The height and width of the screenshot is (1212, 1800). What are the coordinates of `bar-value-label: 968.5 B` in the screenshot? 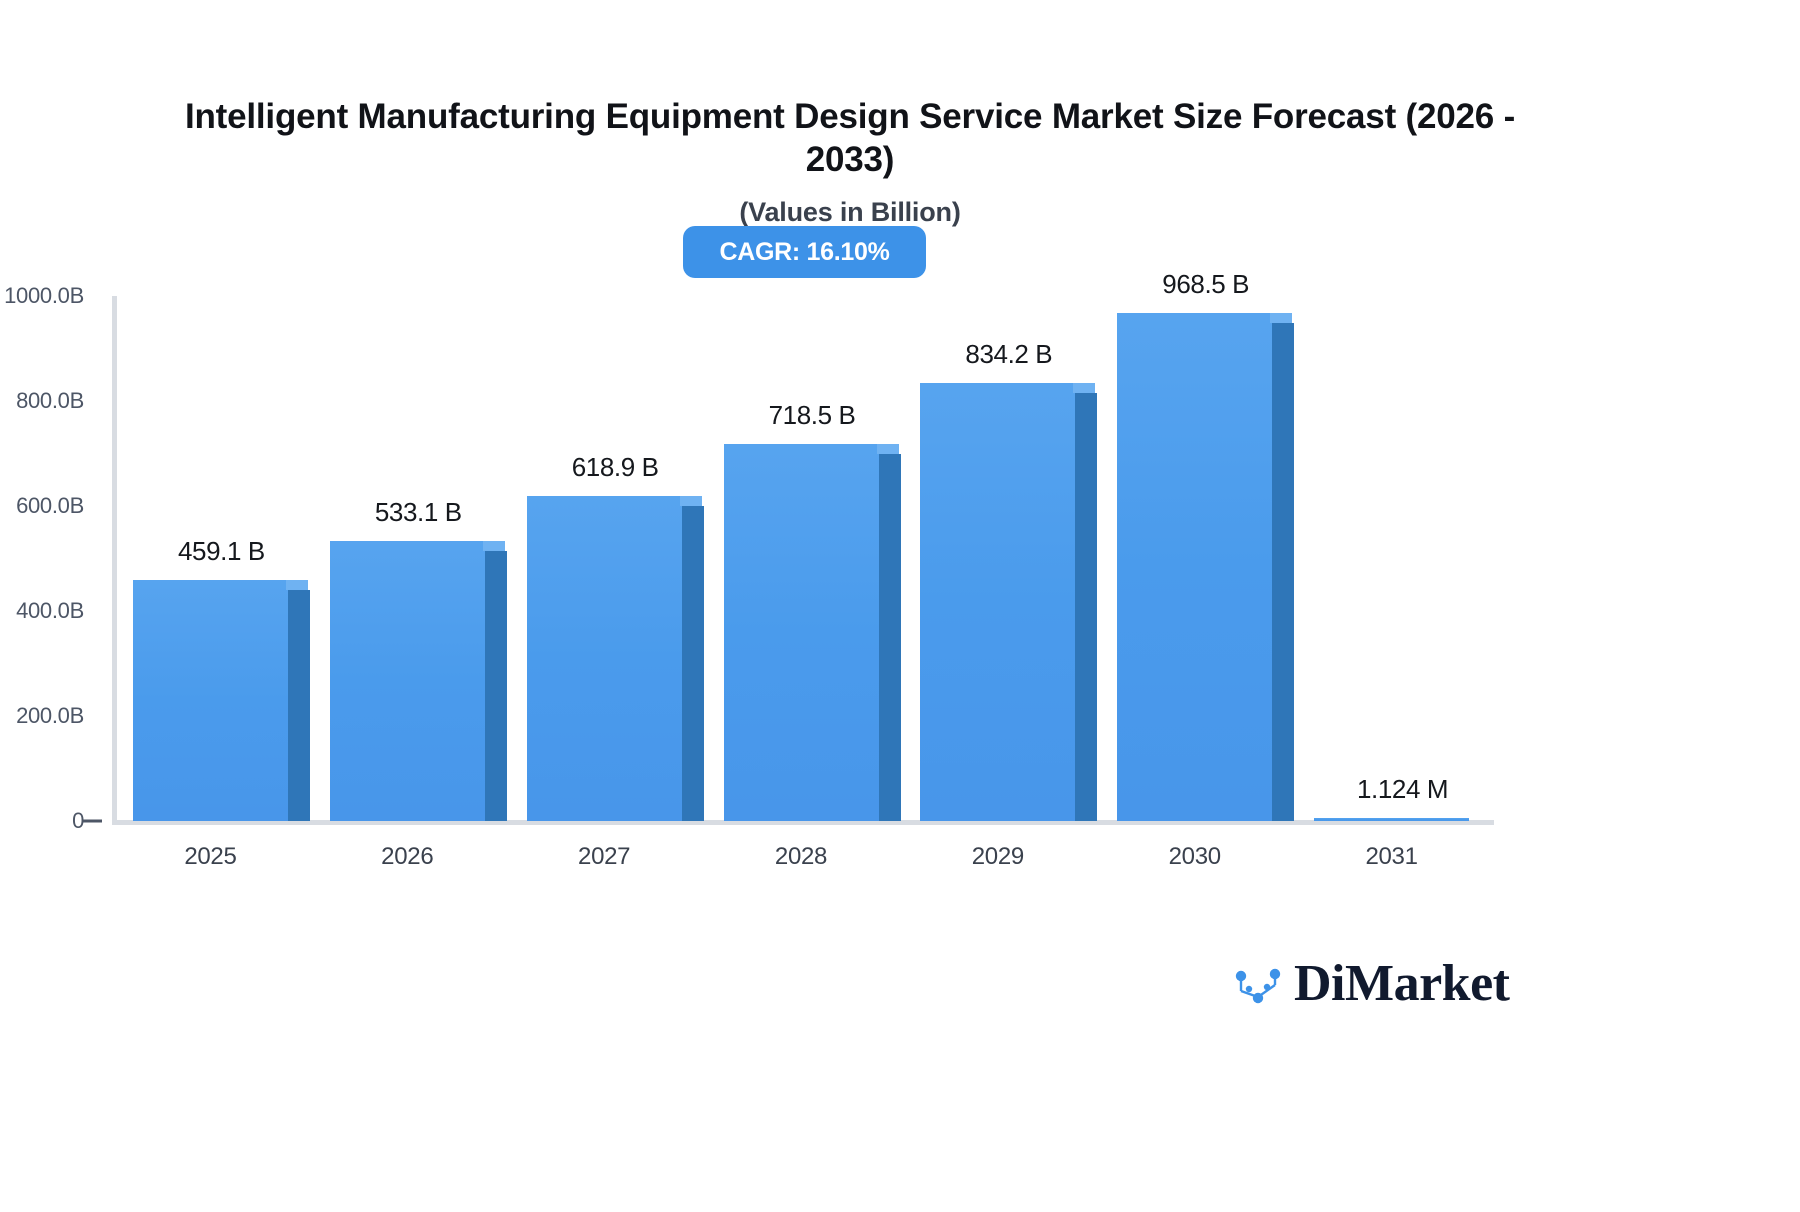 It's located at (1206, 283).